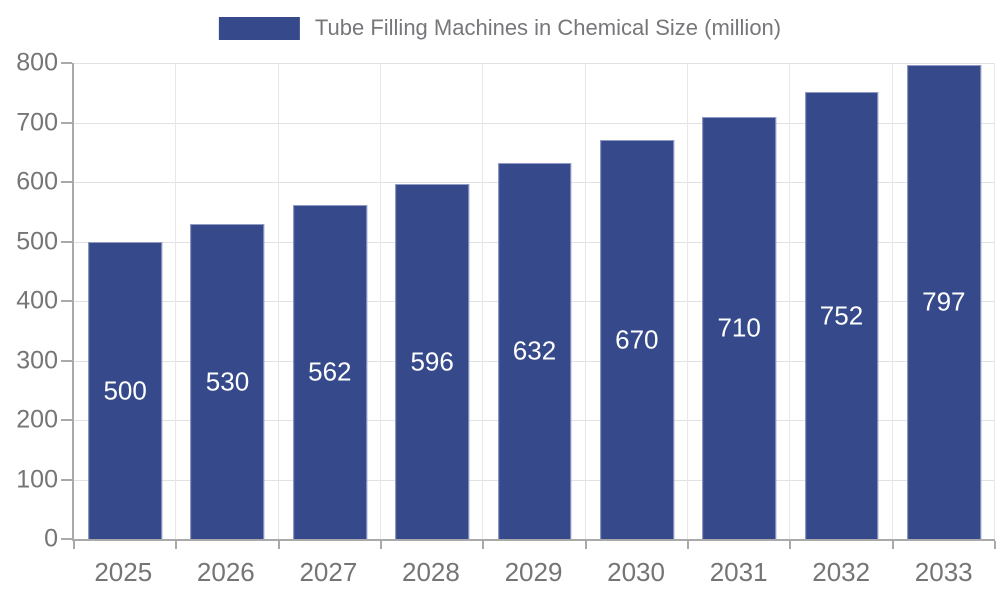 This screenshot has height=600, width=1000. What do you see at coordinates (37, 300) in the screenshot?
I see `y-axis-tick-label: 400` at bounding box center [37, 300].